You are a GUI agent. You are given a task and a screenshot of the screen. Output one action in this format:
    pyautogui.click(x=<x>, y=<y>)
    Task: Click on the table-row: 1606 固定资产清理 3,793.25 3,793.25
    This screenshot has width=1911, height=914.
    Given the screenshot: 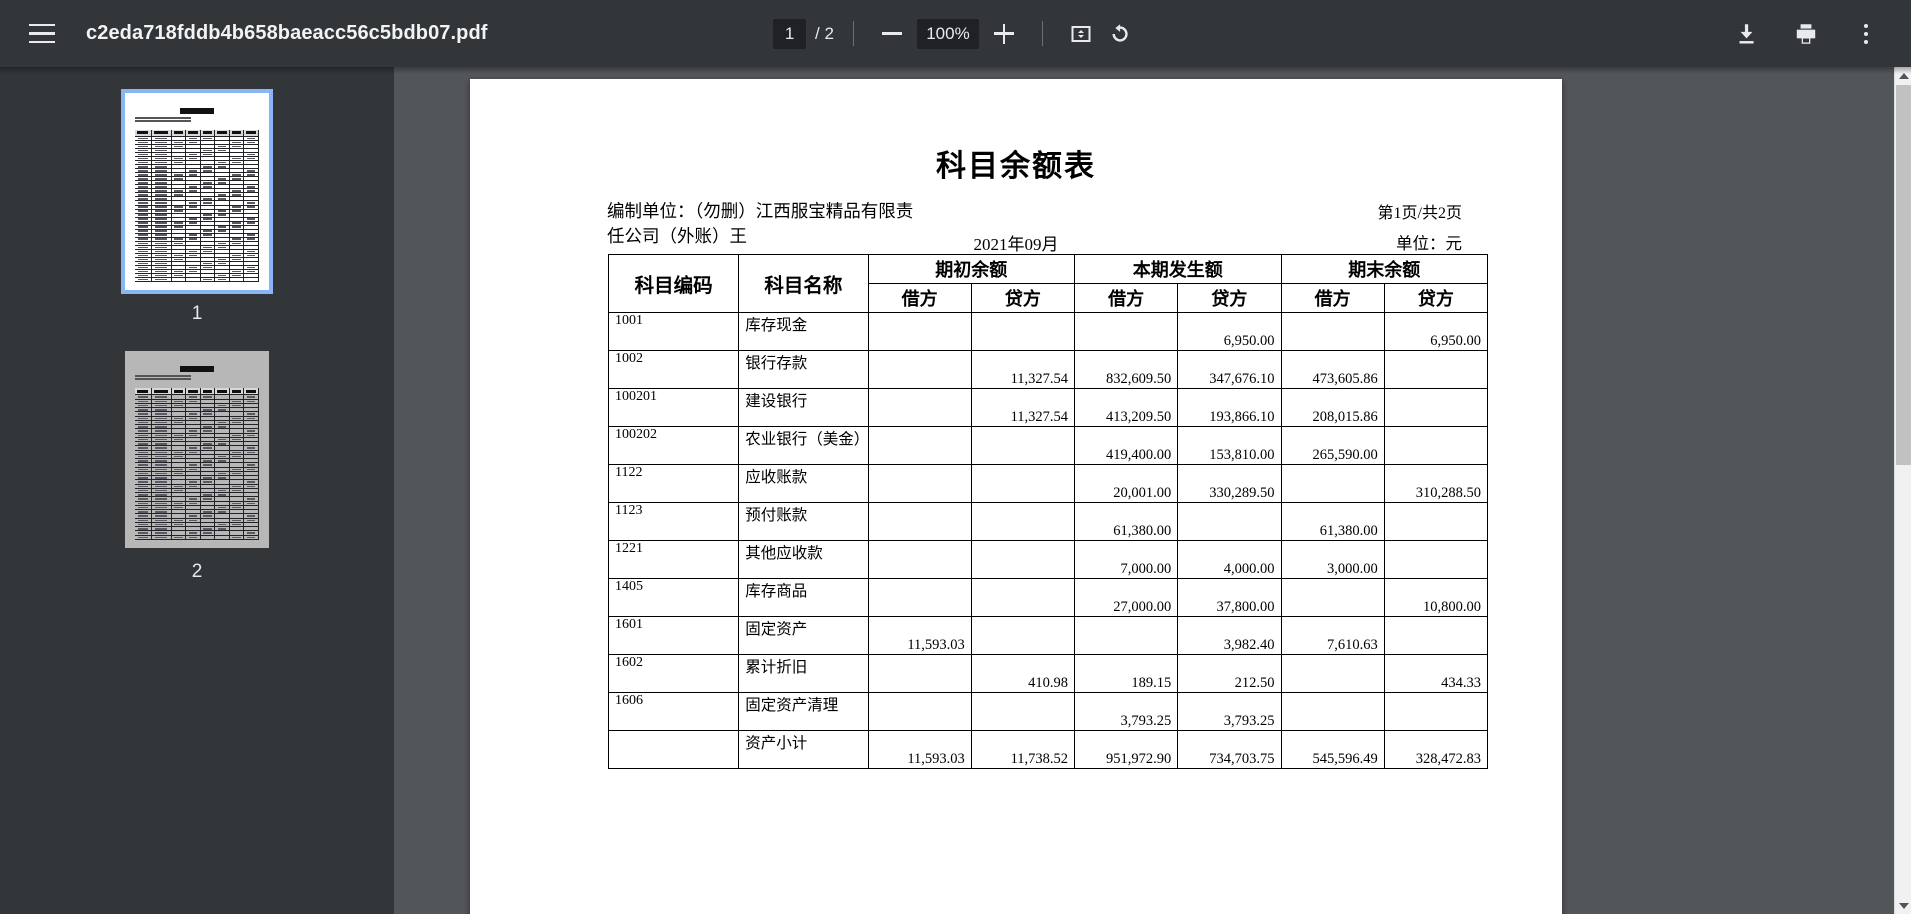 What is the action you would take?
    pyautogui.click(x=1048, y=711)
    